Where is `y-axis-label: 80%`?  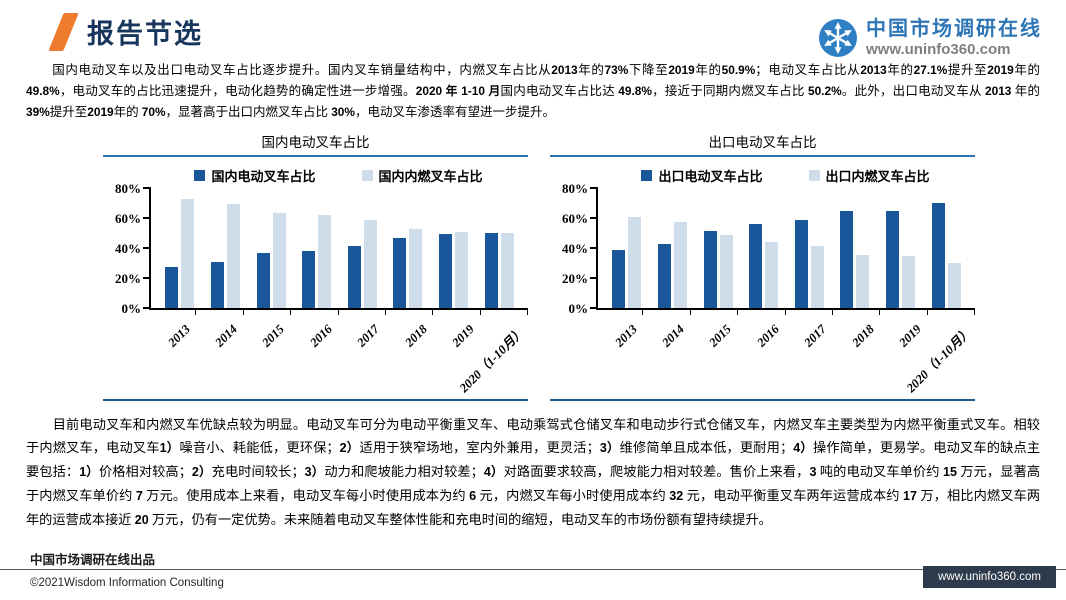
y-axis-label: 80% is located at coordinates (128, 188).